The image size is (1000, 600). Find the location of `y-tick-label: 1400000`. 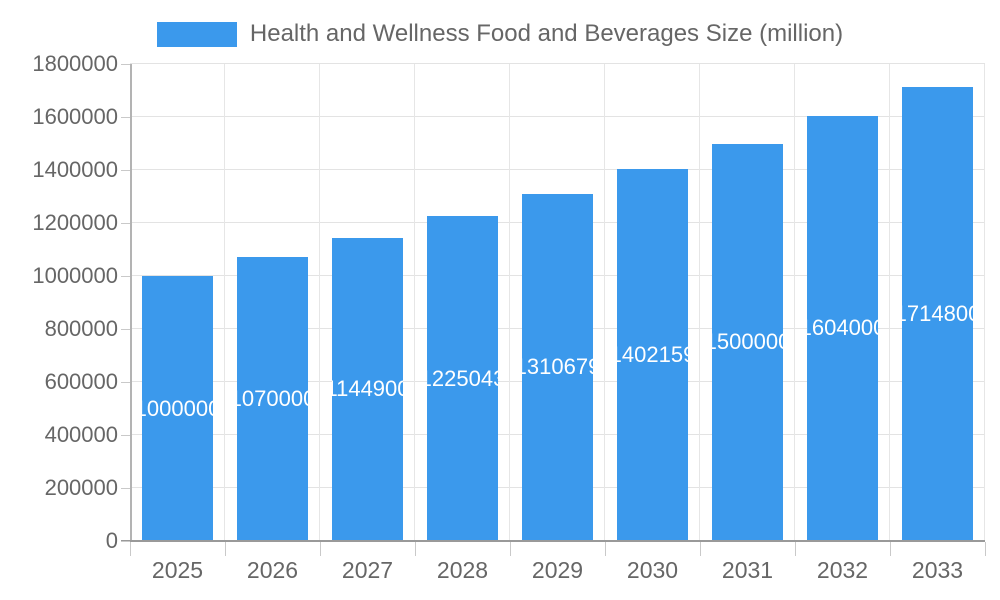

y-tick-label: 1400000 is located at coordinates (75, 169).